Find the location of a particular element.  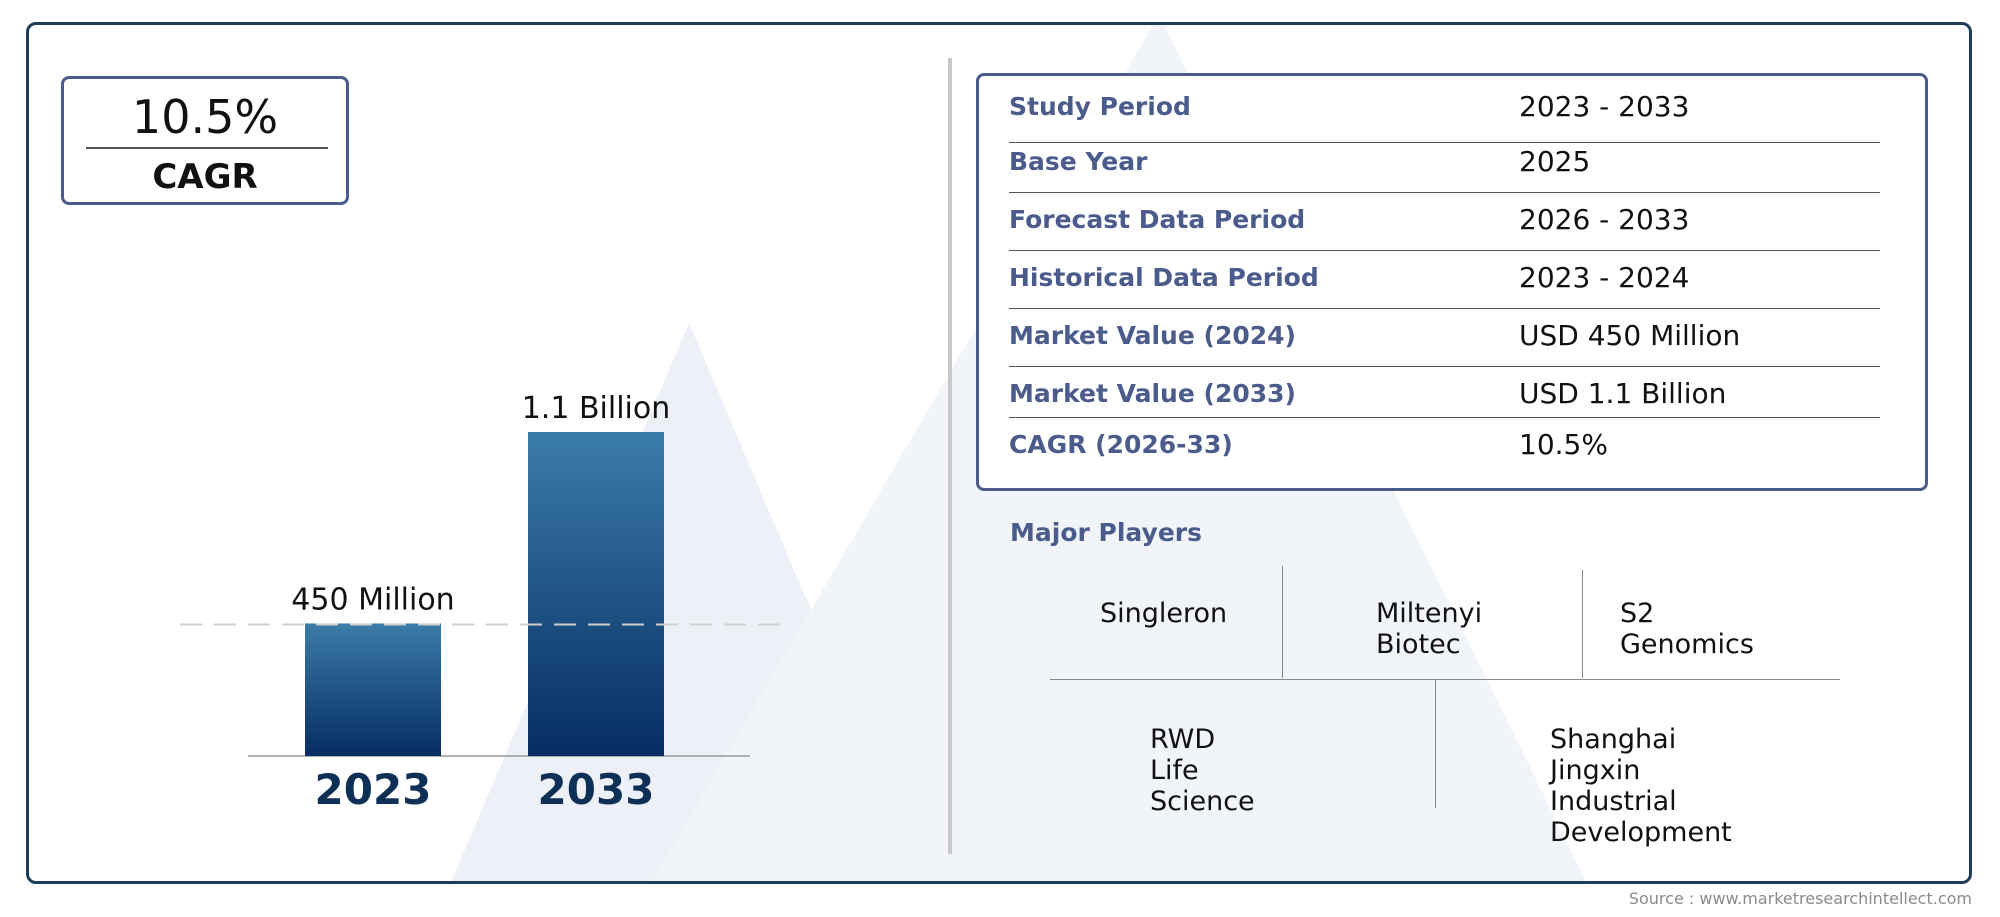

major-player-name: Singleron is located at coordinates (1163, 613).